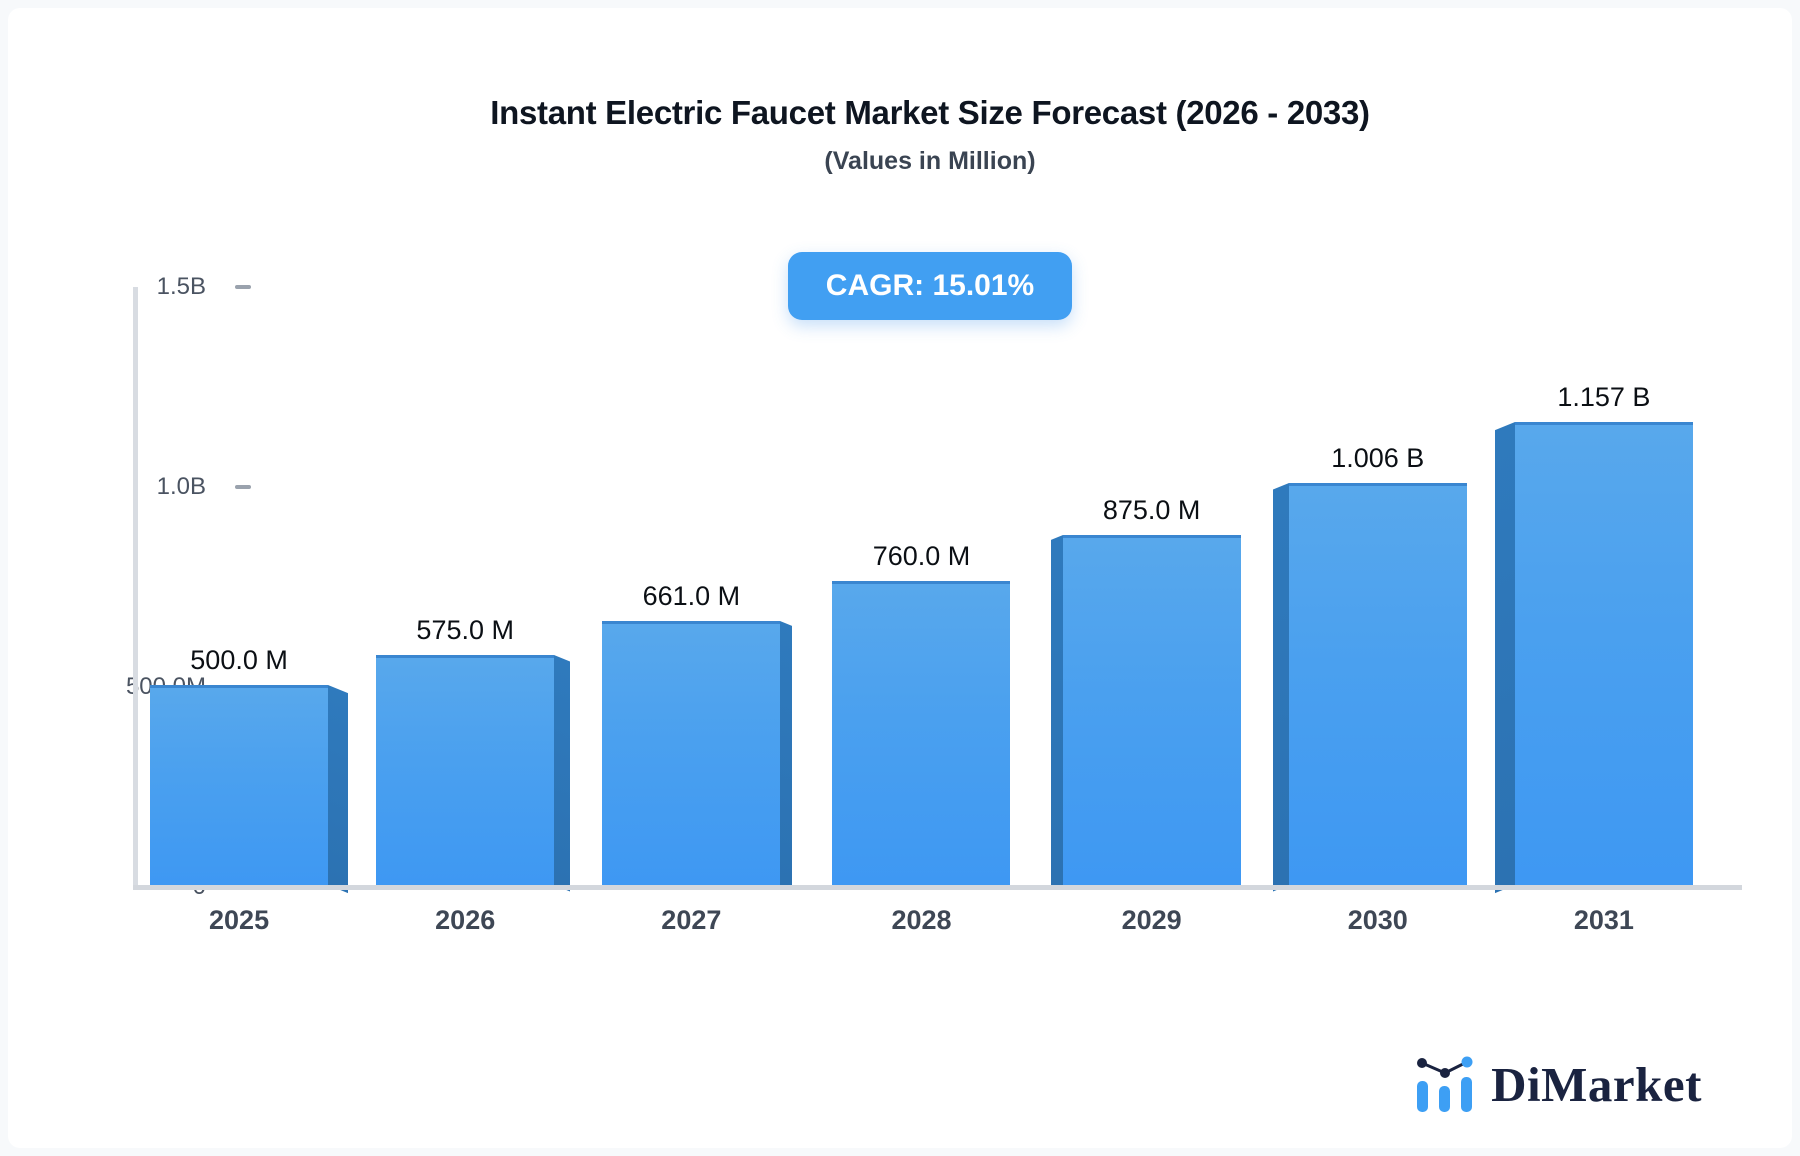  I want to click on x-axis-label-2031: 2031, so click(1603, 920).